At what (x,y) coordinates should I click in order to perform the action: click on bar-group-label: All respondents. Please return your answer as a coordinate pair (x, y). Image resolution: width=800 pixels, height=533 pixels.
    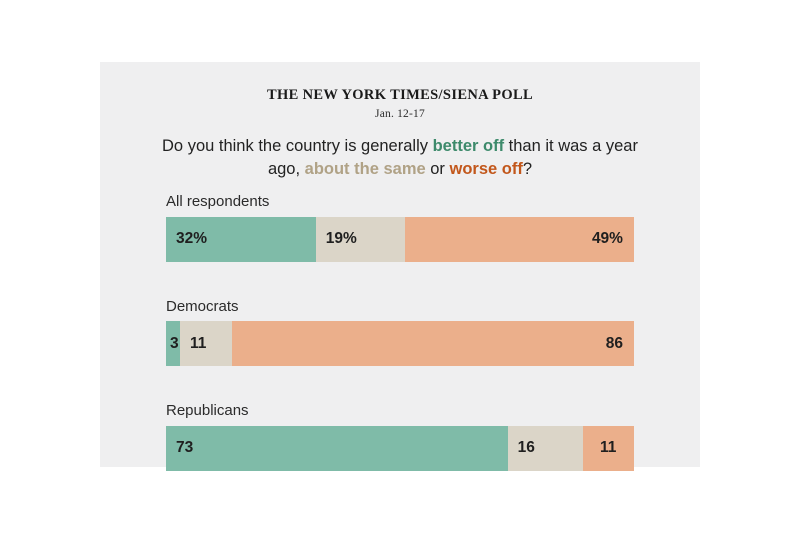
    Looking at the image, I should click on (218, 201).